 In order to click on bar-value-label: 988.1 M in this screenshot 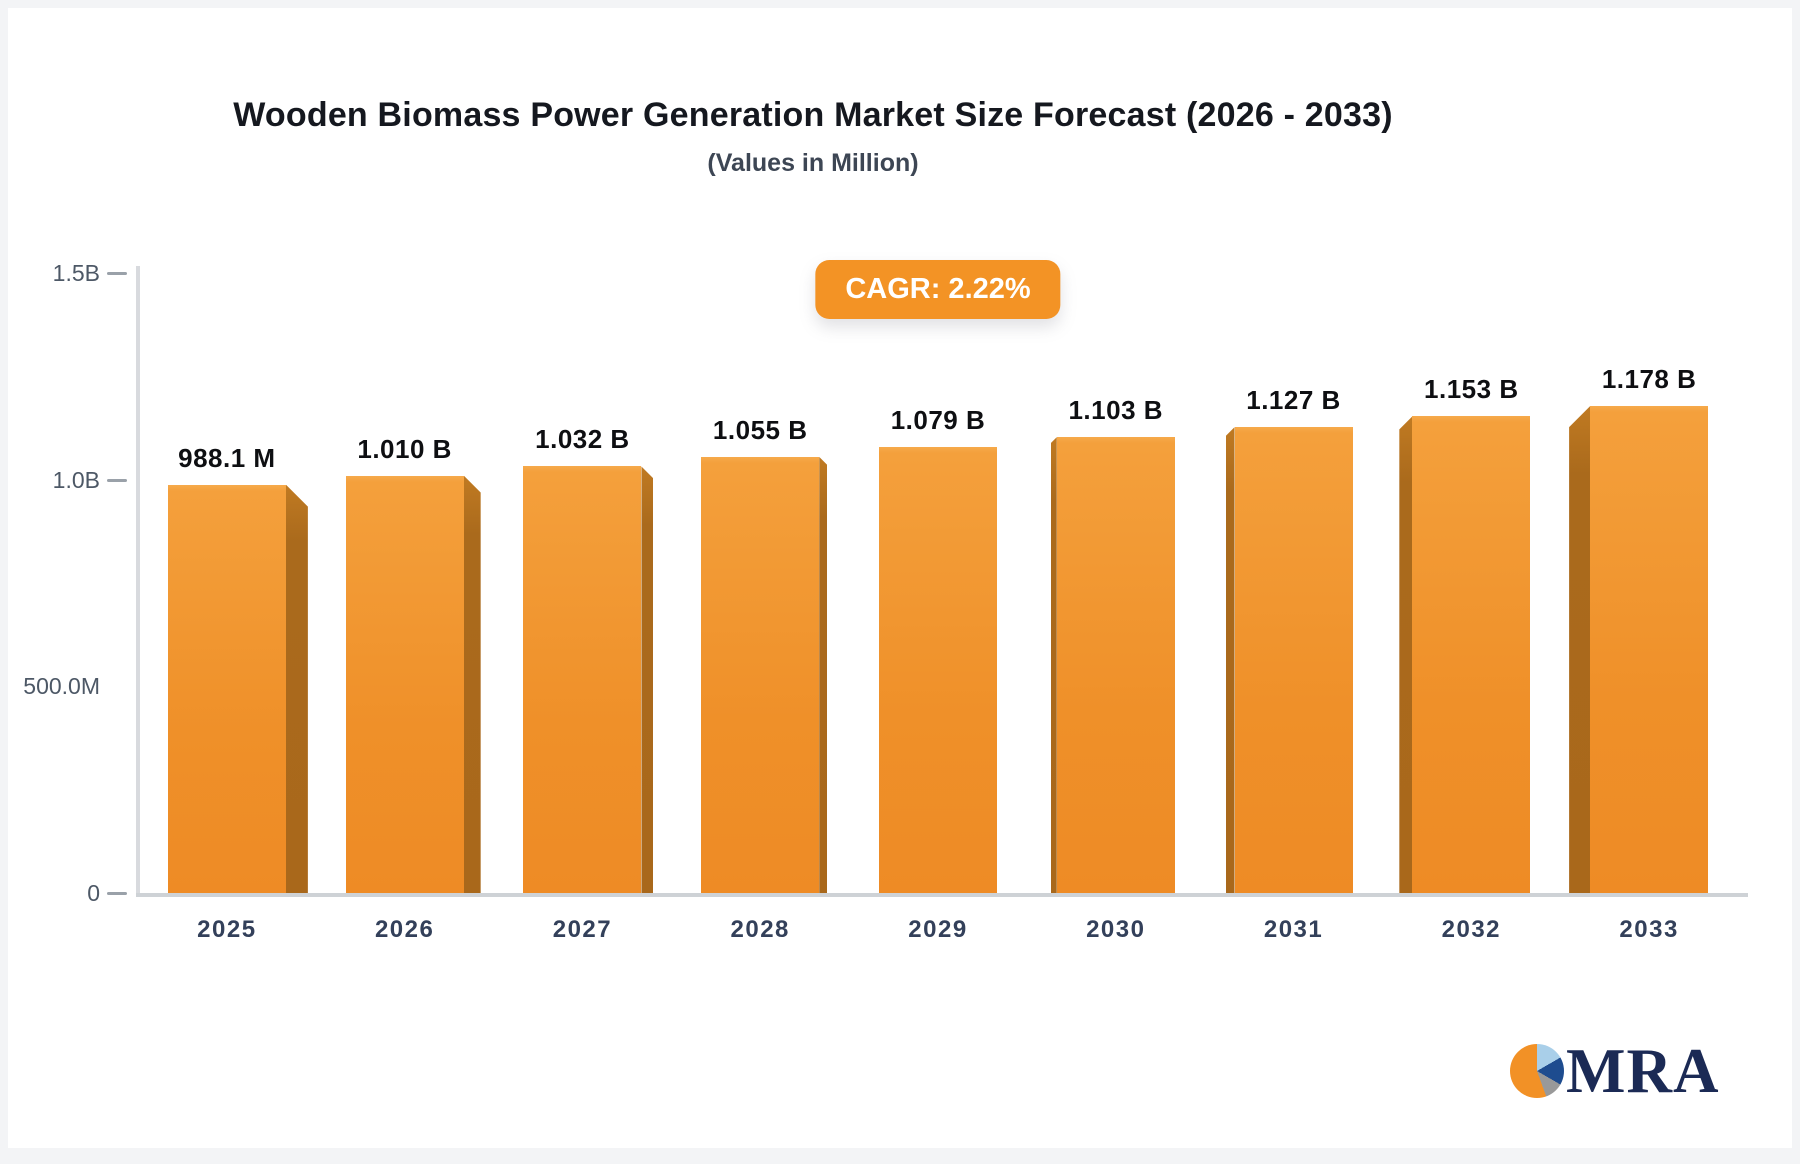, I will do `click(227, 457)`.